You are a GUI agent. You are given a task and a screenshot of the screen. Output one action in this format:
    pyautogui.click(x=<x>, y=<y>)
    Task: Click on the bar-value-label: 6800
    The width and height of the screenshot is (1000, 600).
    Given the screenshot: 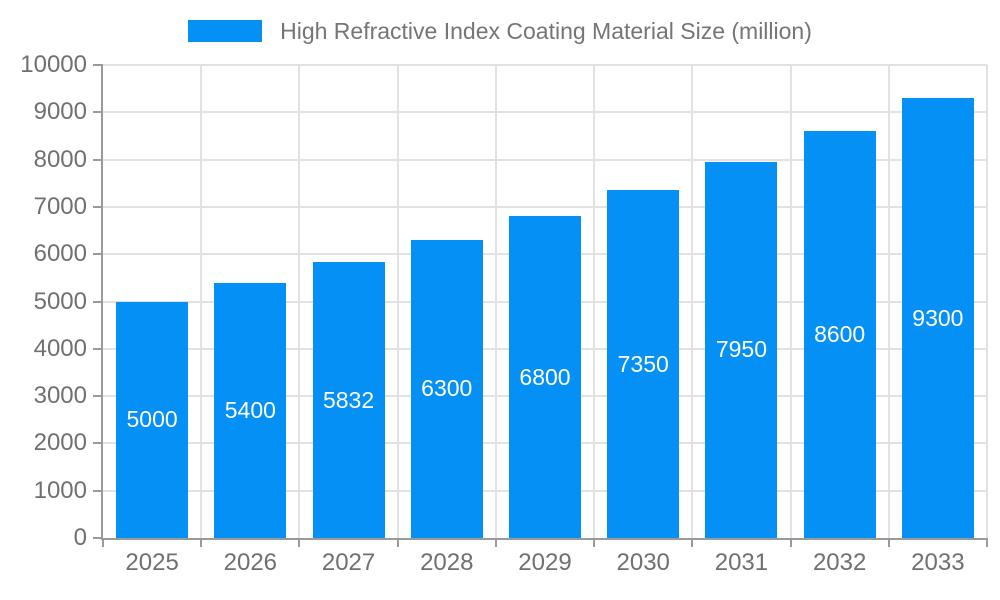 What is the action you would take?
    pyautogui.click(x=545, y=376)
    